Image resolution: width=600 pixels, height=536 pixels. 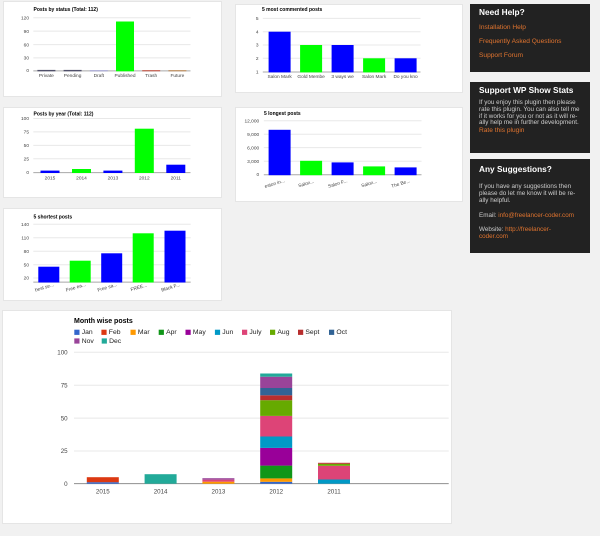 I want to click on svg-text: Feb, so click(x=115, y=332).